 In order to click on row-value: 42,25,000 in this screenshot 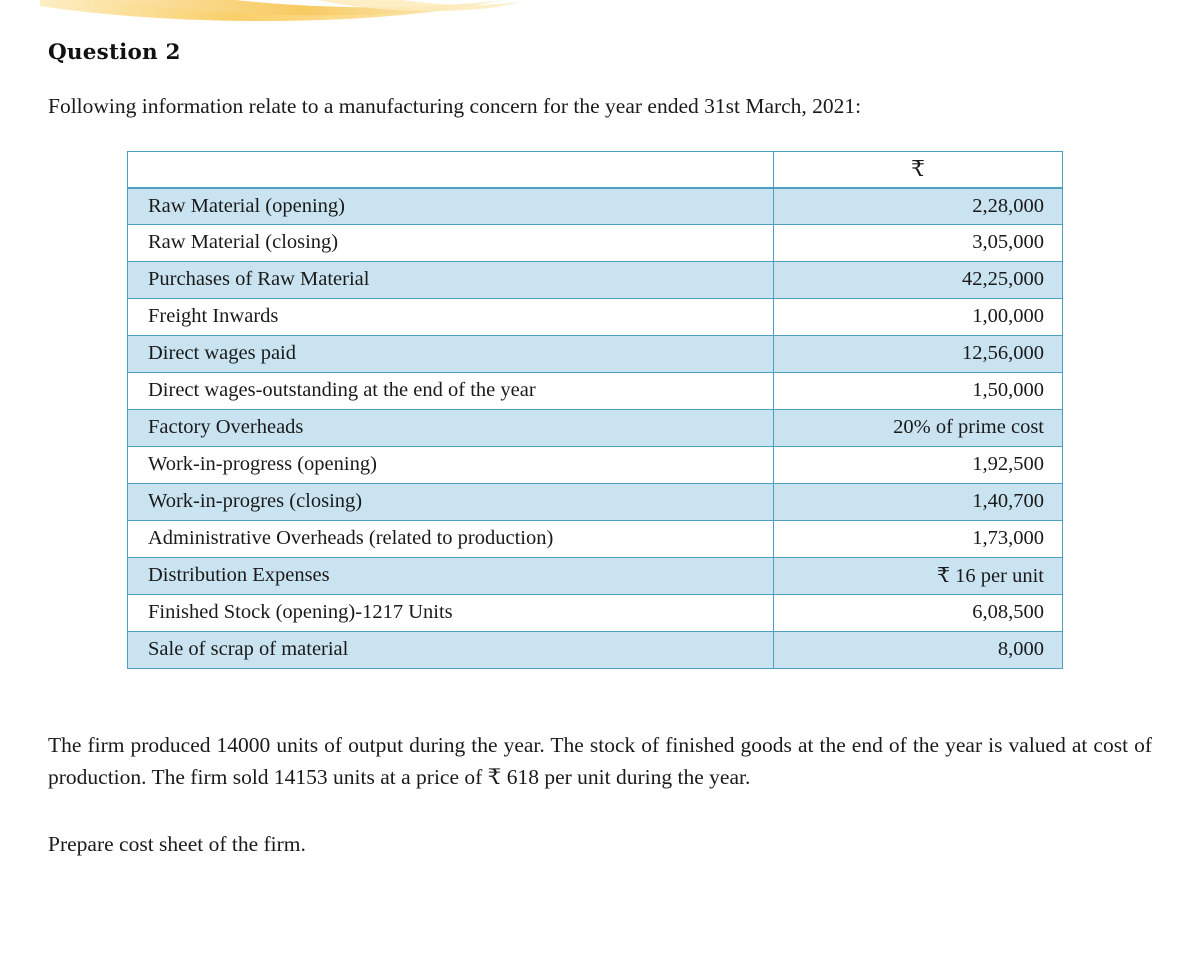, I will do `click(918, 280)`.